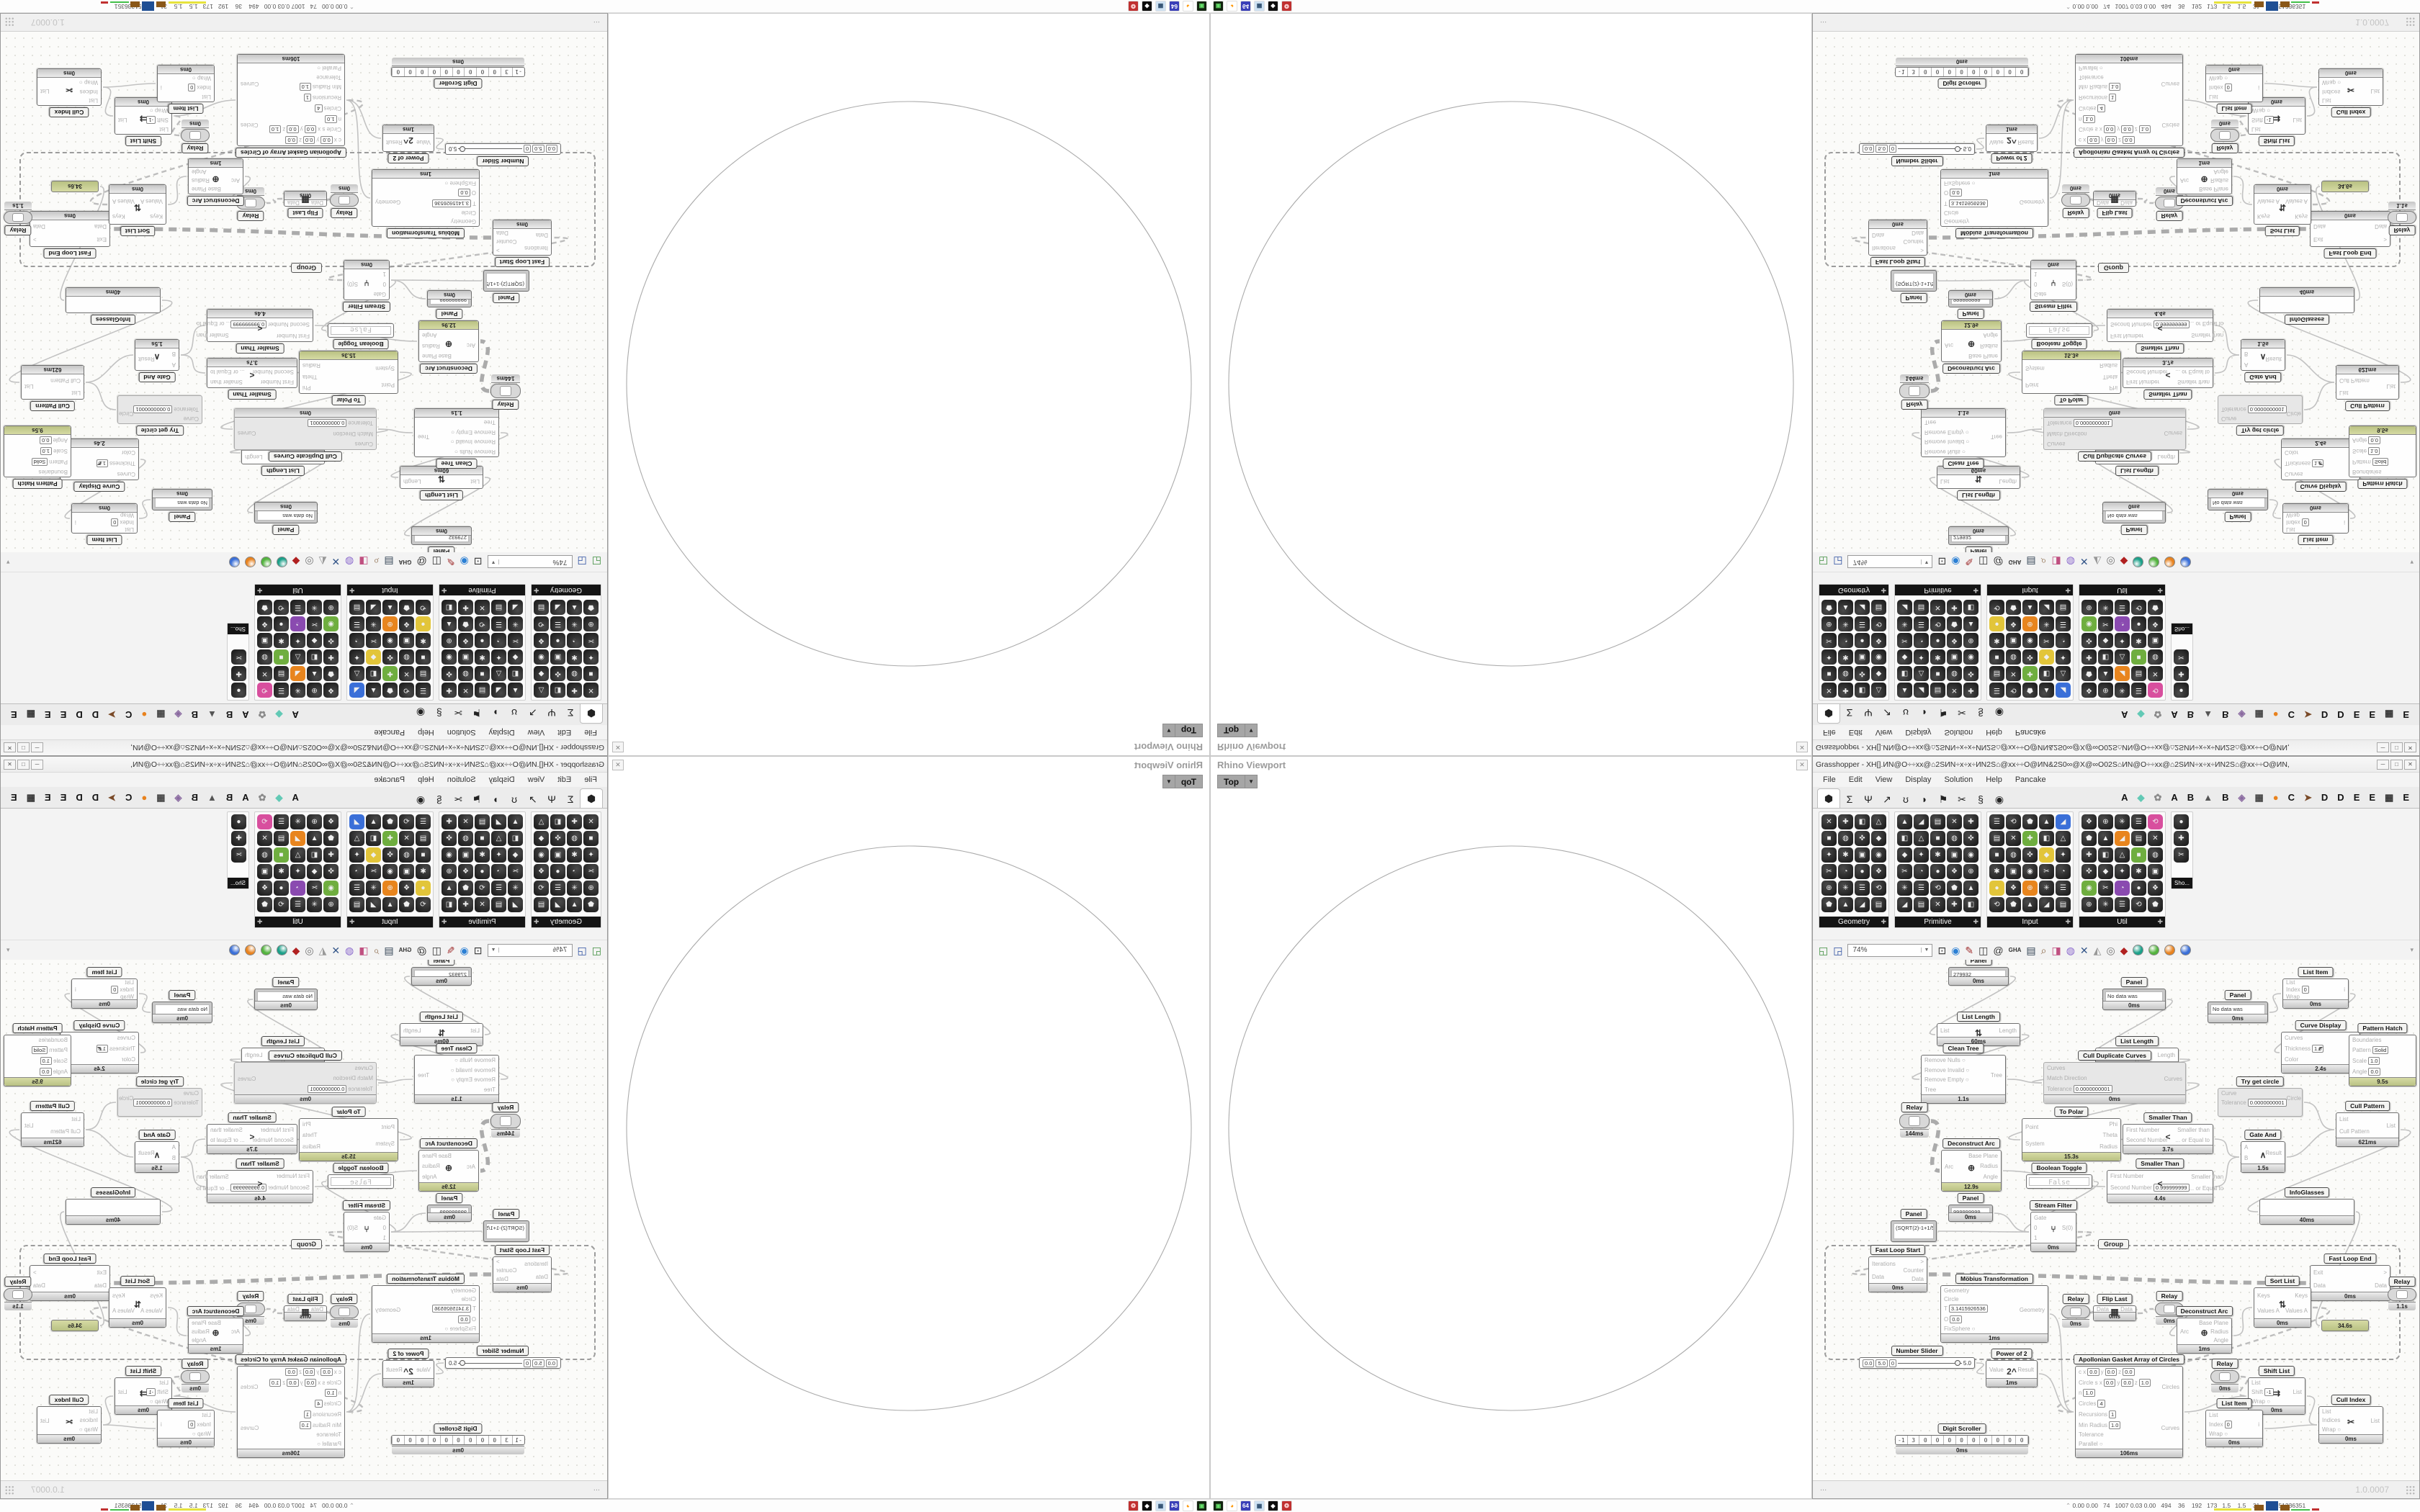  I want to click on menu-item-help: Help, so click(426, 779).